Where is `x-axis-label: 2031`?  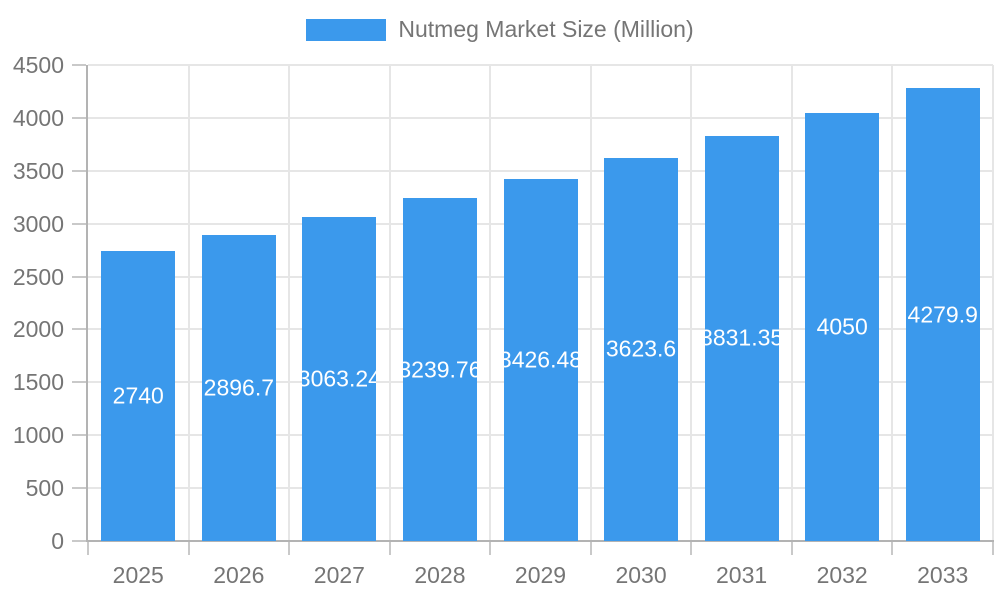
x-axis-label: 2031 is located at coordinates (742, 575).